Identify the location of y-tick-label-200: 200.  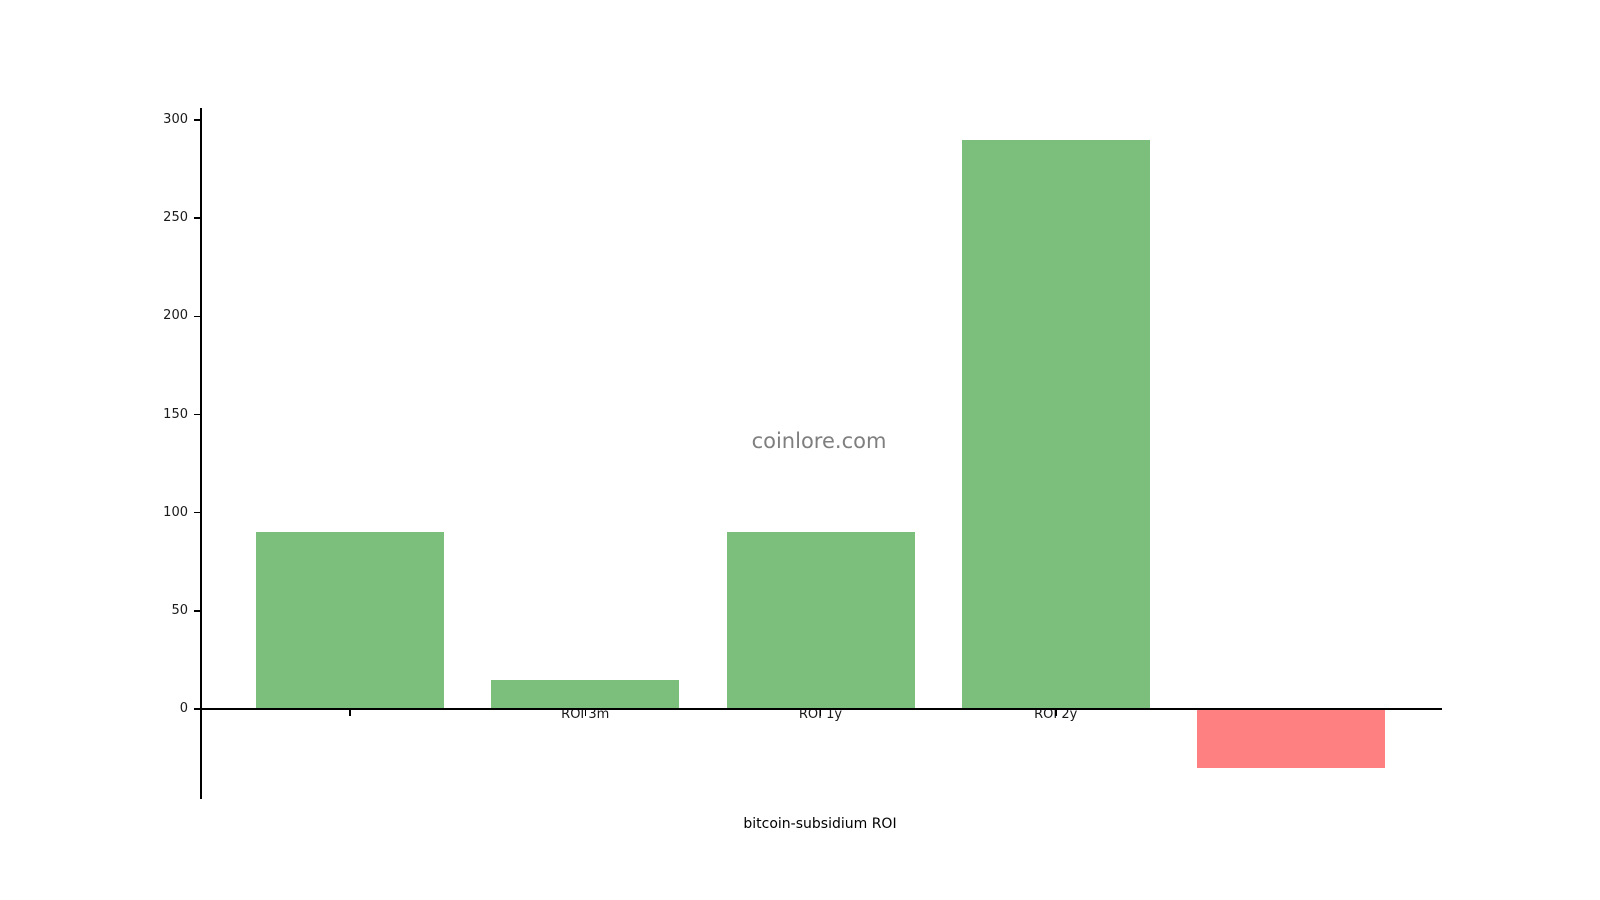
(175, 316).